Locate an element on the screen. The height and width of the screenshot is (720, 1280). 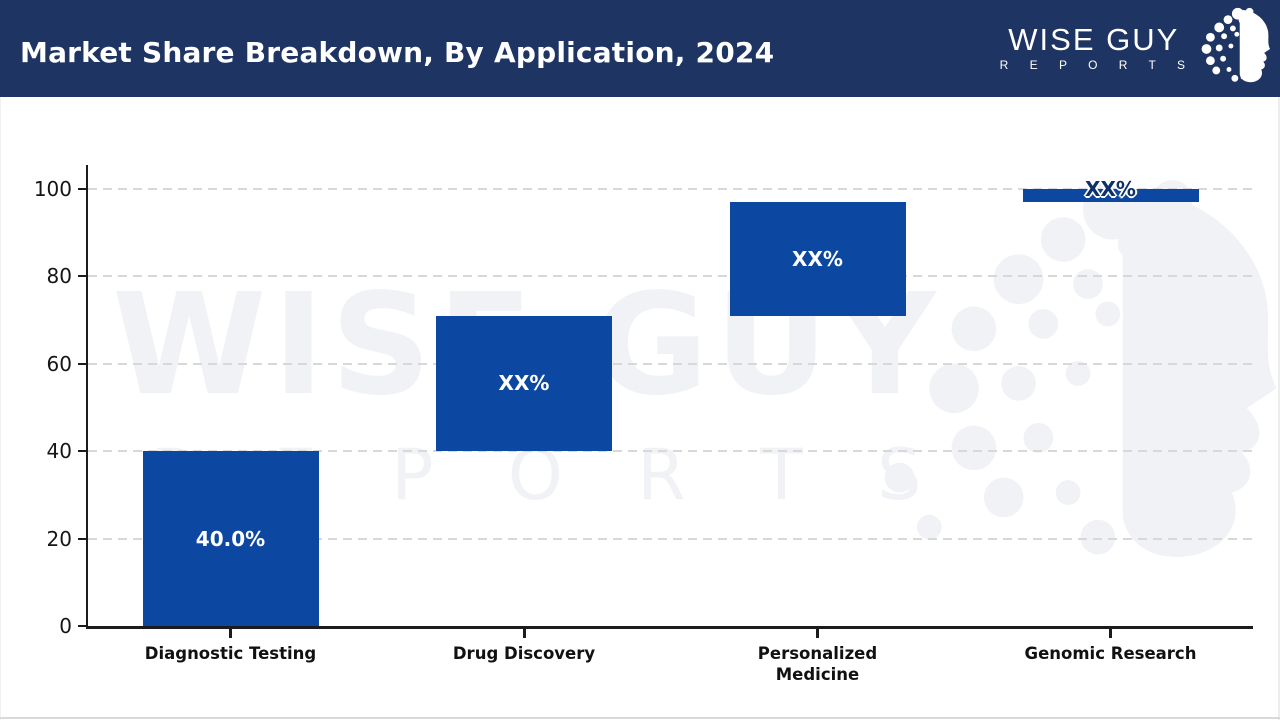
x-tick-personalized-medicine is located at coordinates (817, 633).